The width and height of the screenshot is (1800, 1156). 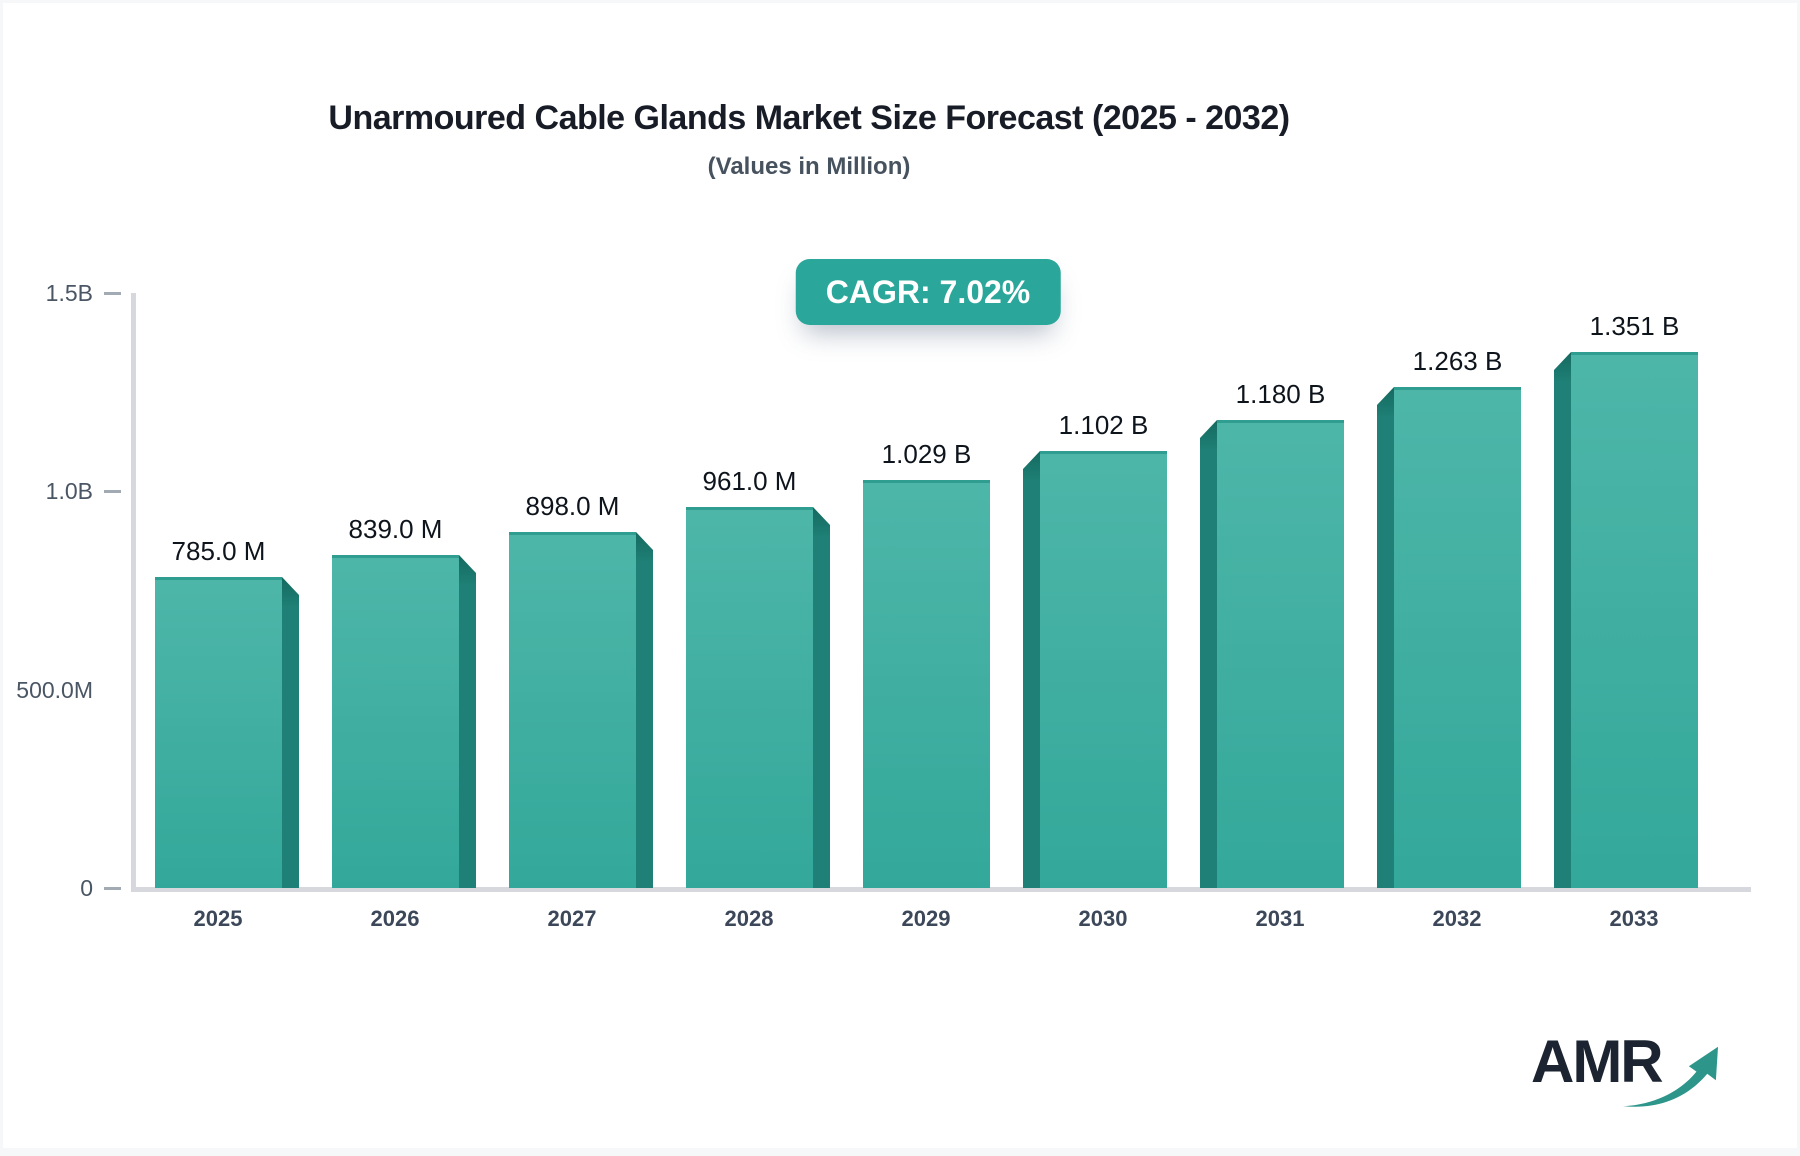 I want to click on y-axis-tick-label: 1.5B, so click(x=69, y=293).